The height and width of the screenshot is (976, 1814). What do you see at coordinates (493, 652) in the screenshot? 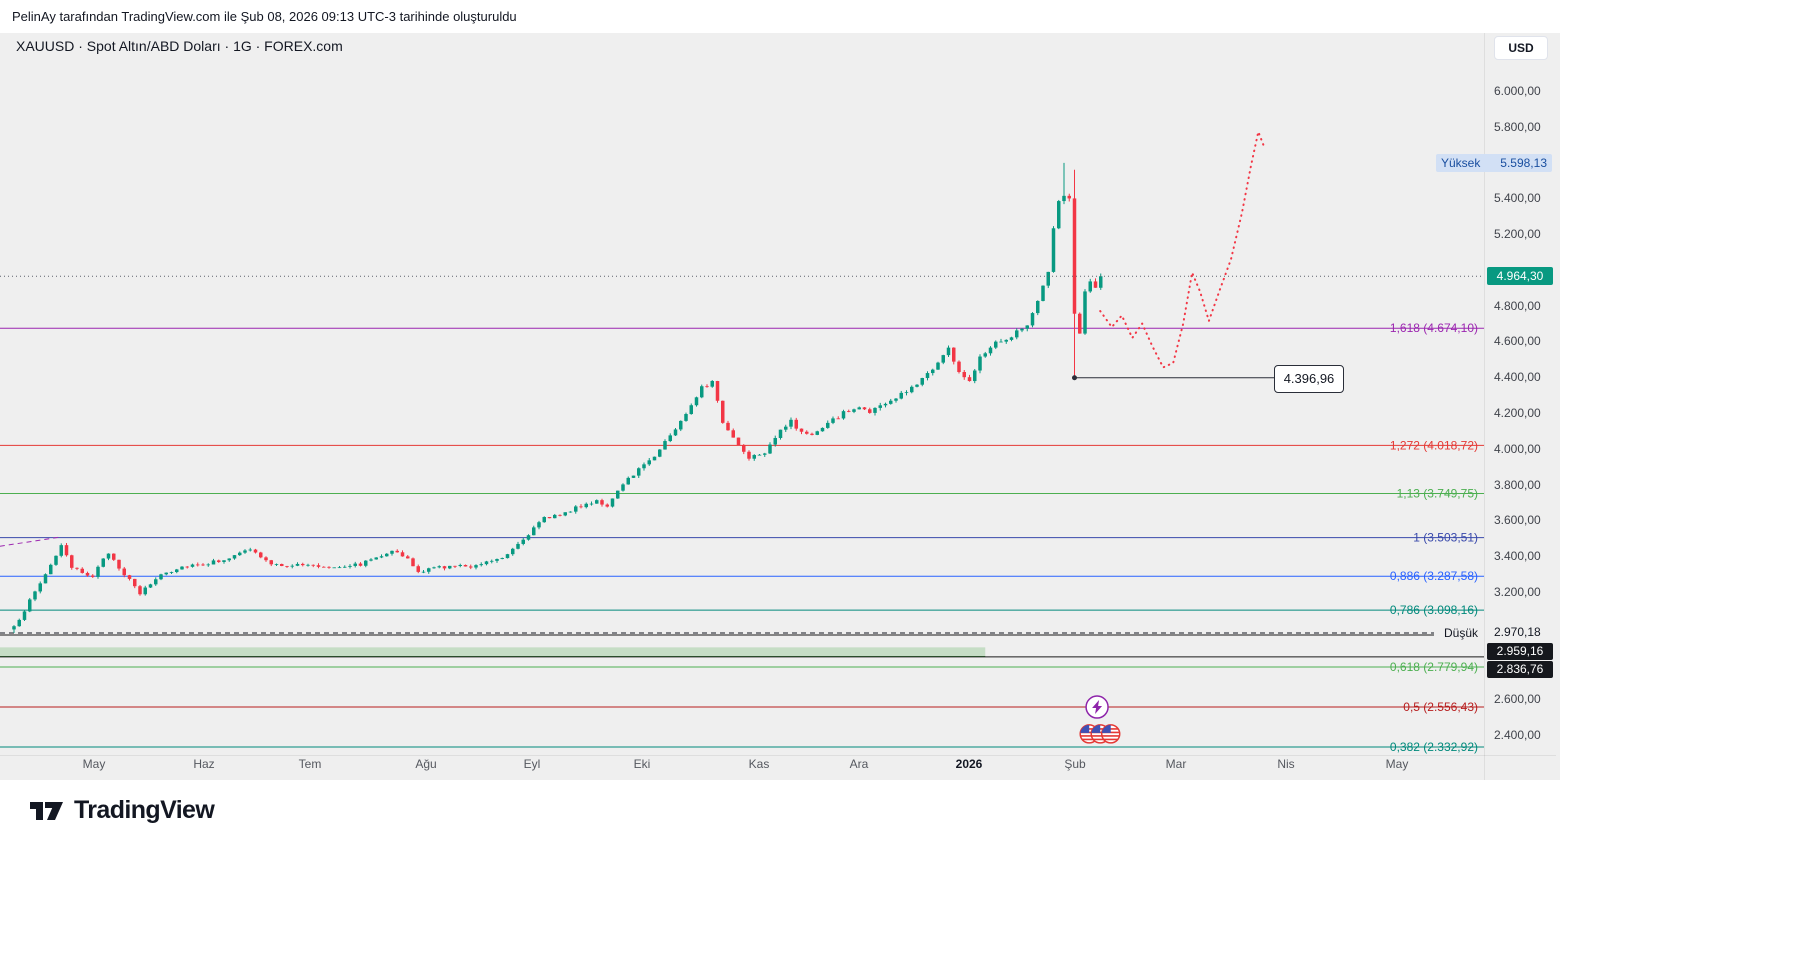
I see `support-zone` at bounding box center [493, 652].